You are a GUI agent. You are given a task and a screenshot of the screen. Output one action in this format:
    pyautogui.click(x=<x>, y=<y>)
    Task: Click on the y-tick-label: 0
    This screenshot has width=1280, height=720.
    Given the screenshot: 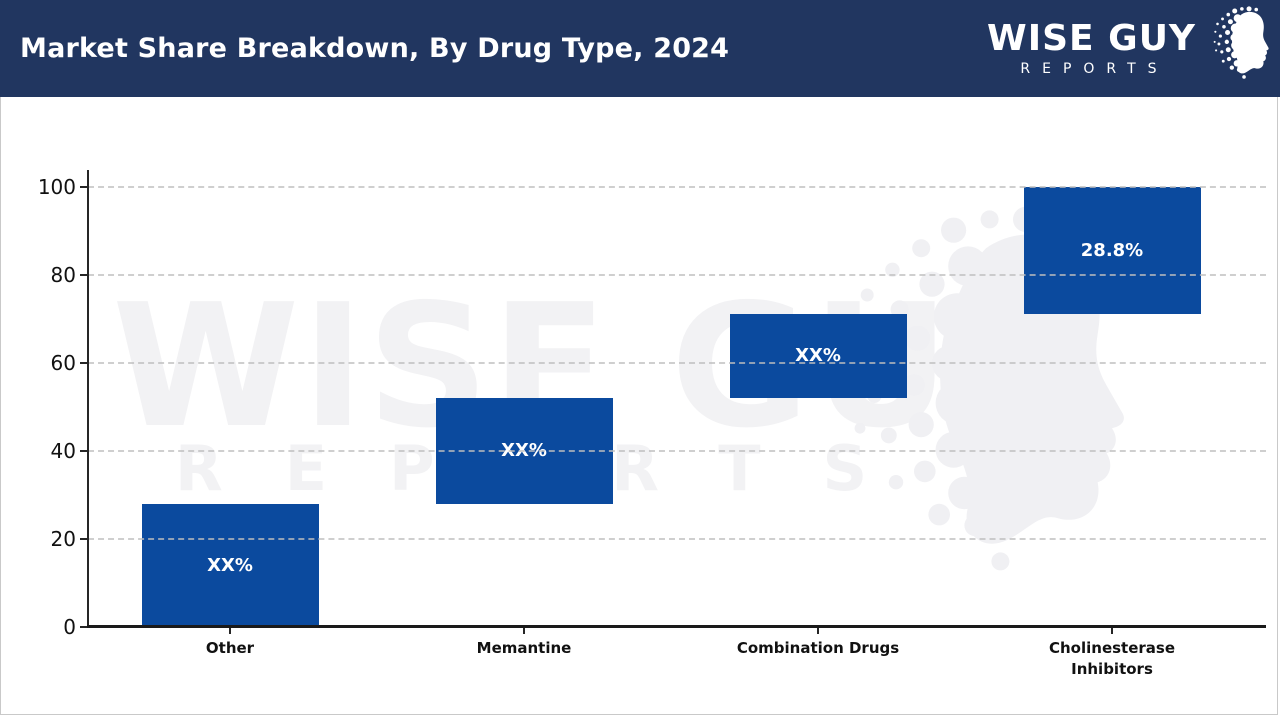 What is the action you would take?
    pyautogui.click(x=69, y=627)
    